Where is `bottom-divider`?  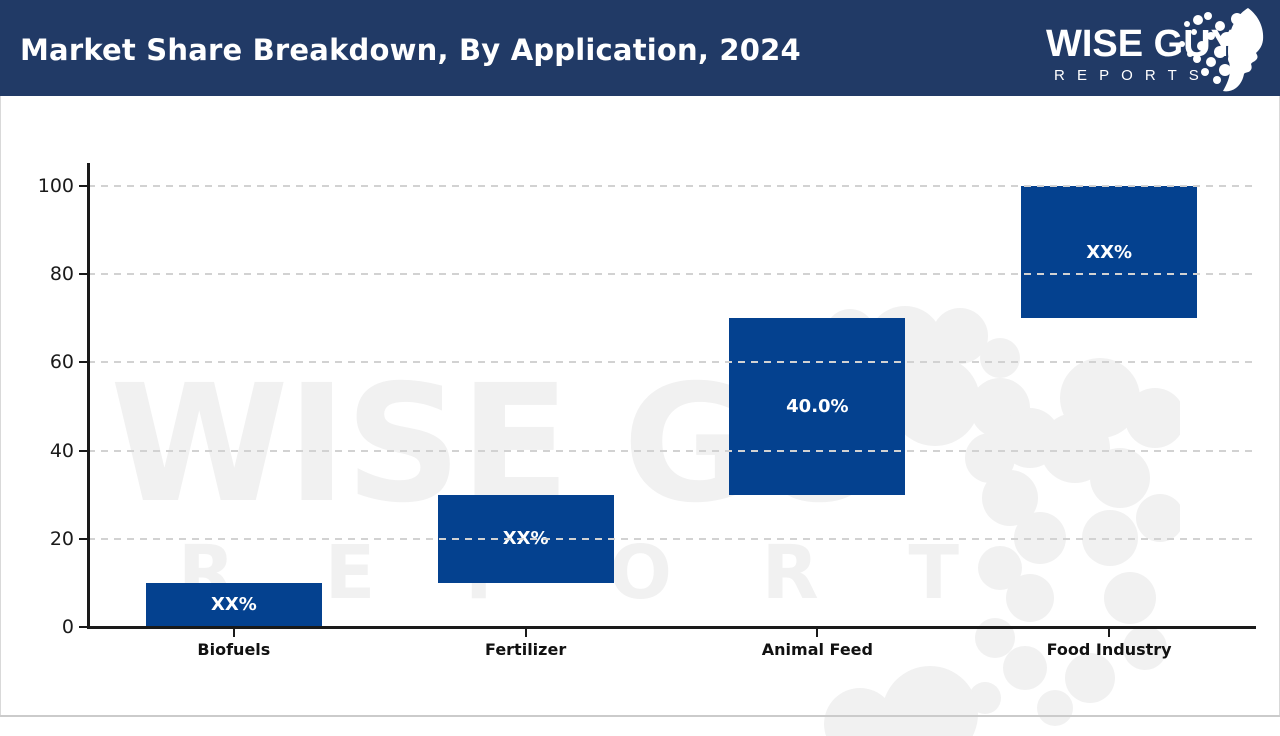 bottom-divider is located at coordinates (640, 716).